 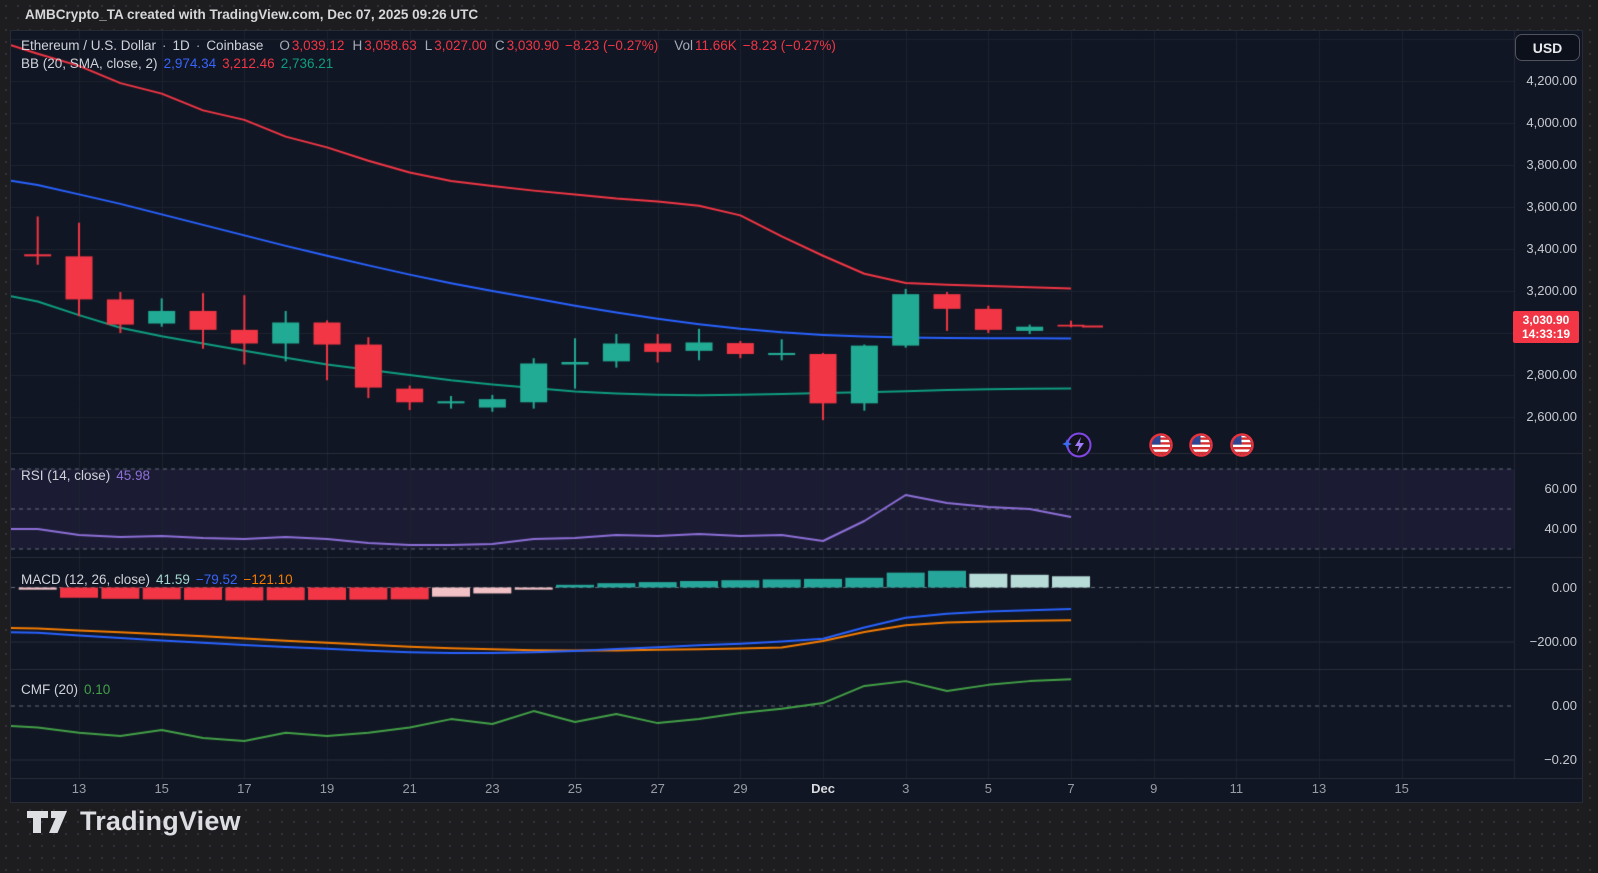 What do you see at coordinates (235, 45) in the screenshot?
I see `exchange-label: Coinbase` at bounding box center [235, 45].